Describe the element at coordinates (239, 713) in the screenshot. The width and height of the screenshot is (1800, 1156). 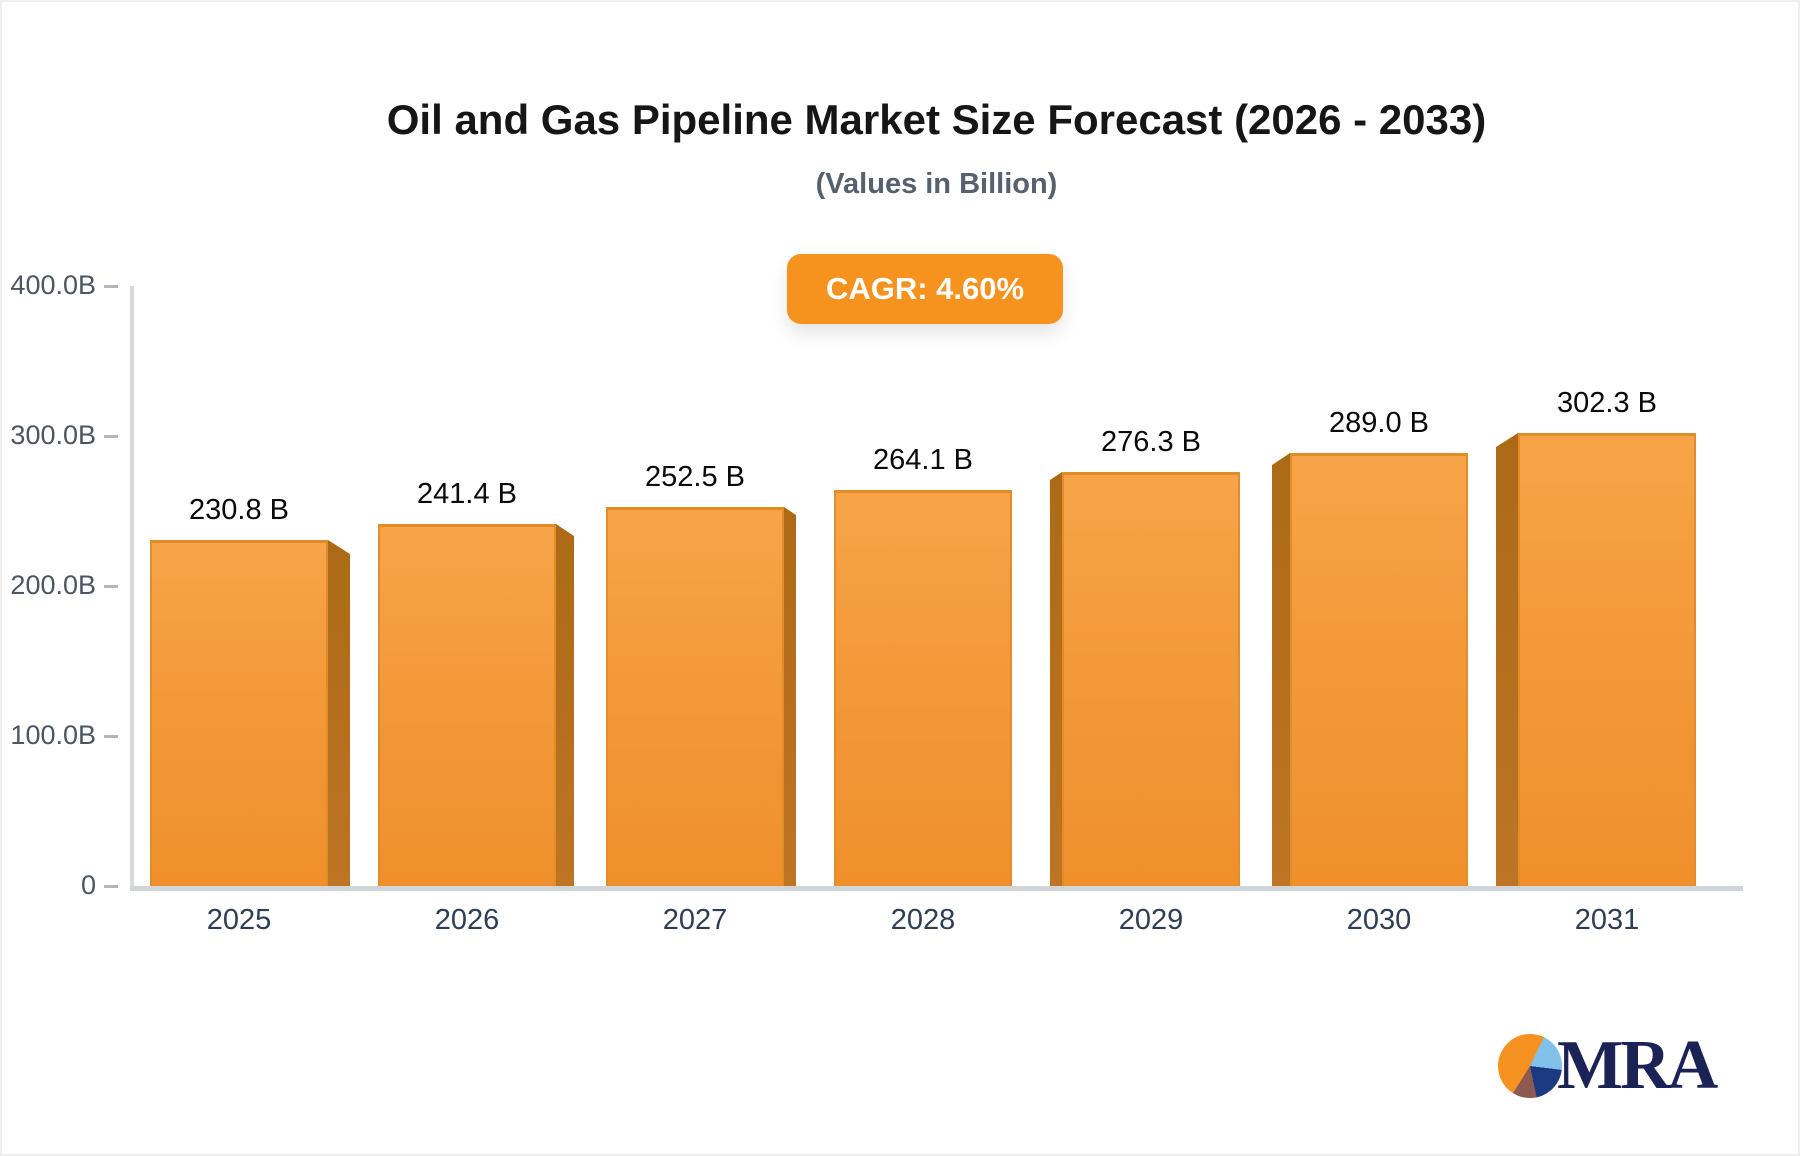
I see `bar-front-face-2025` at that location.